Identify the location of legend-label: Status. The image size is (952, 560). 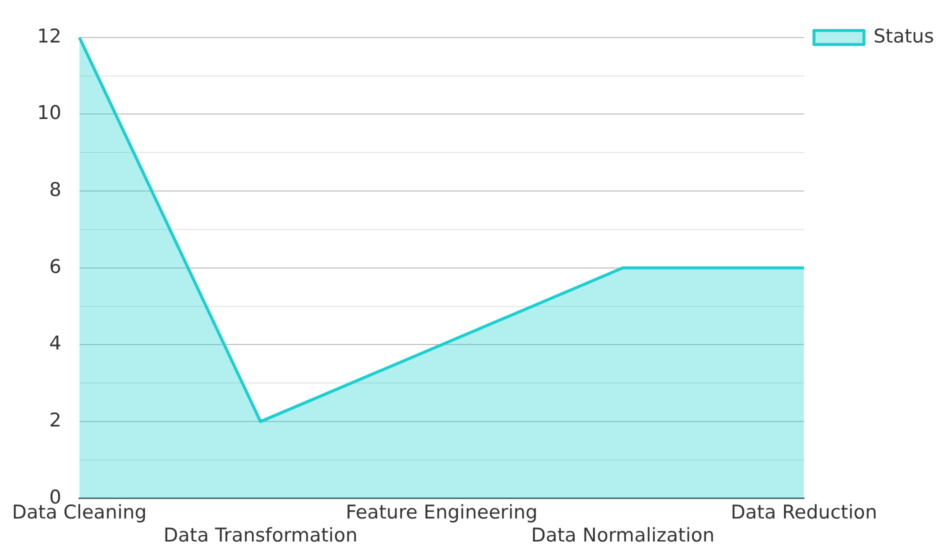
(903, 36).